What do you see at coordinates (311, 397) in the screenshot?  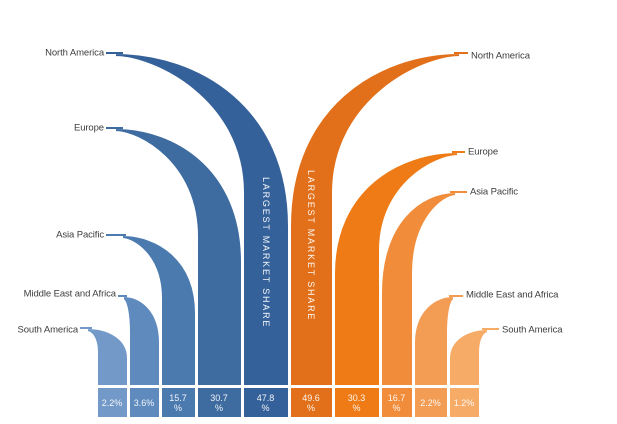 I see `share-value-line: 49.6` at bounding box center [311, 397].